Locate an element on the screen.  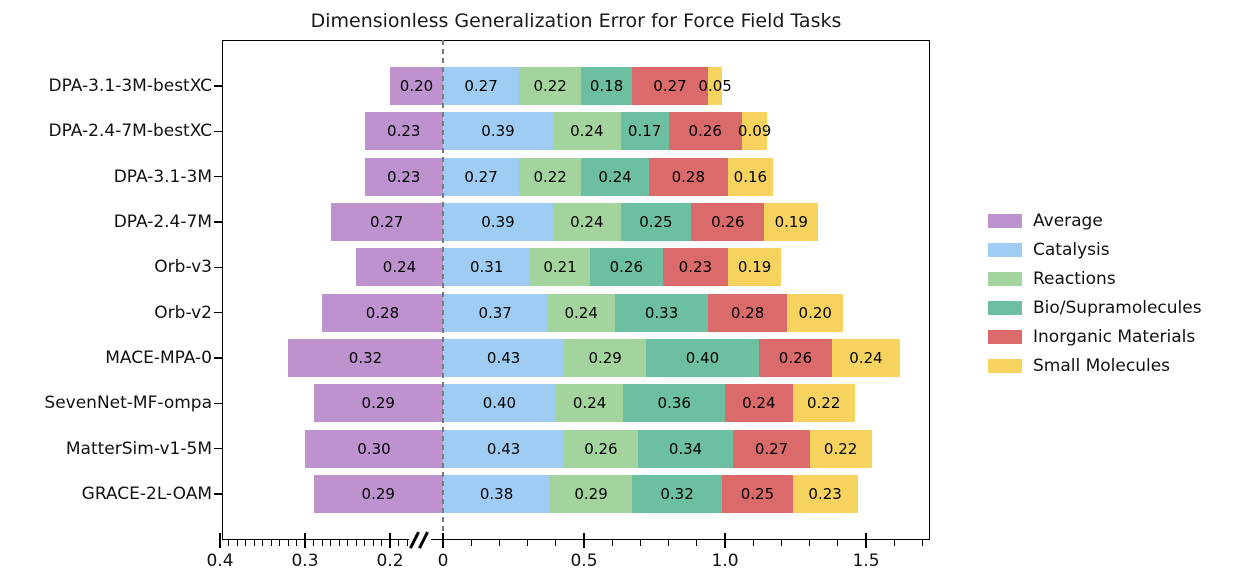
x-tick-label: 0 is located at coordinates (443, 561).